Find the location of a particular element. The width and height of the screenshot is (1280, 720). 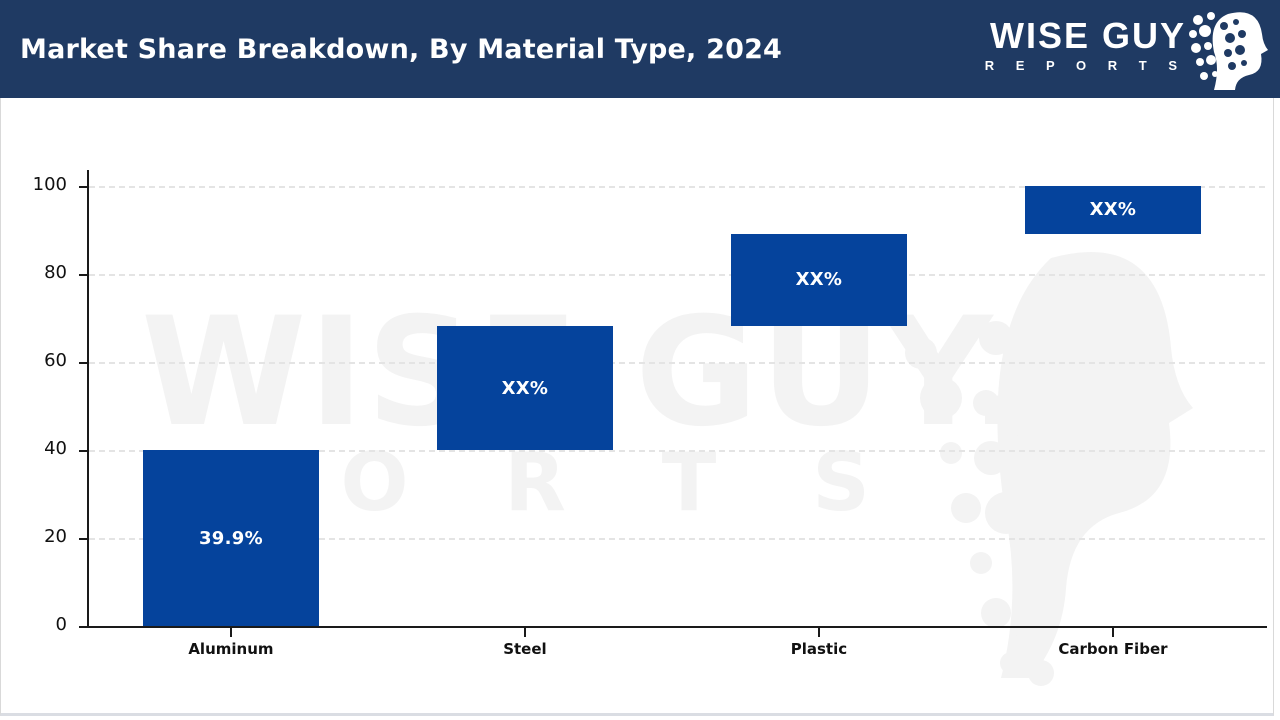

y-tick-label-20: 20 is located at coordinates (55, 536).